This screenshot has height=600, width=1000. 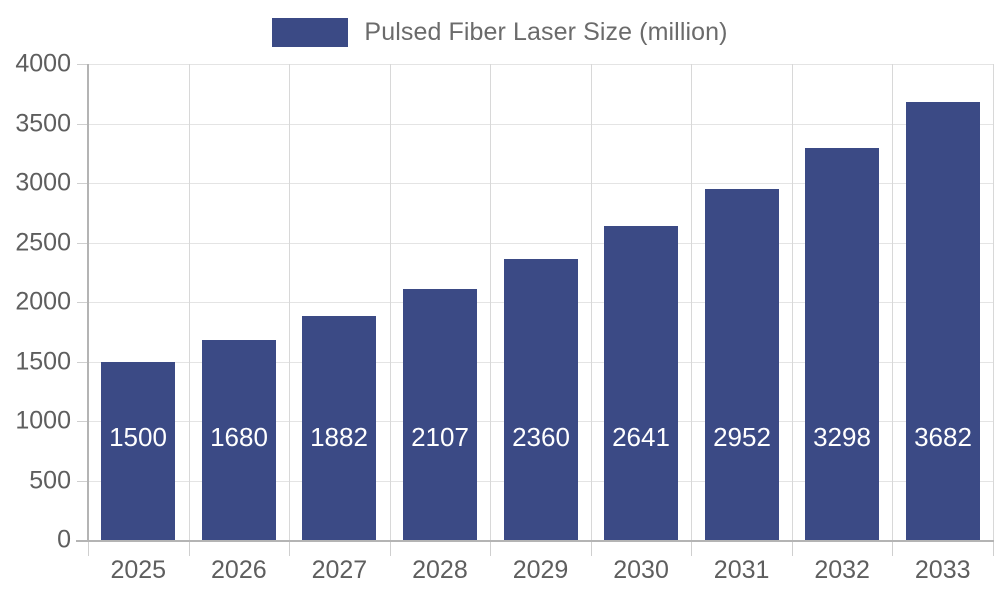 I want to click on bar-value-label: 2952, so click(x=742, y=437).